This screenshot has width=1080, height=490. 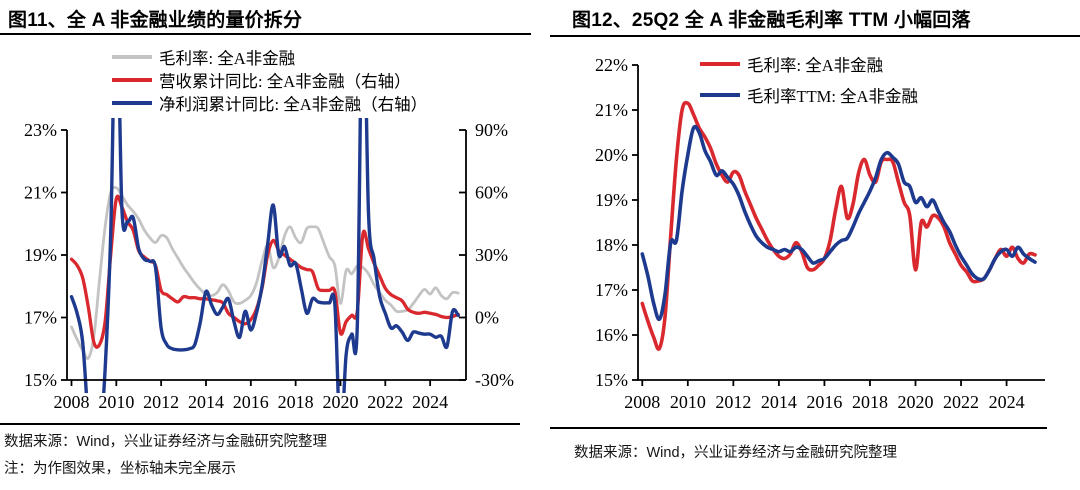 What do you see at coordinates (798, 428) in the screenshot?
I see `figure12-footer-rule` at bounding box center [798, 428].